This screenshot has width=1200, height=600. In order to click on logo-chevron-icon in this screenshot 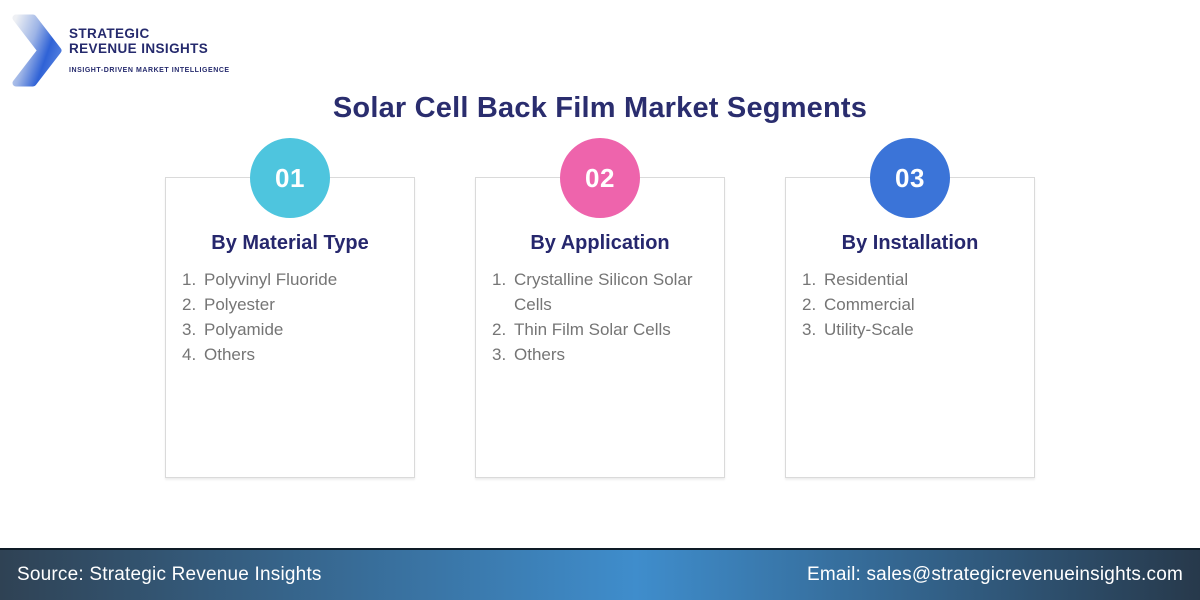, I will do `click(37, 50)`.